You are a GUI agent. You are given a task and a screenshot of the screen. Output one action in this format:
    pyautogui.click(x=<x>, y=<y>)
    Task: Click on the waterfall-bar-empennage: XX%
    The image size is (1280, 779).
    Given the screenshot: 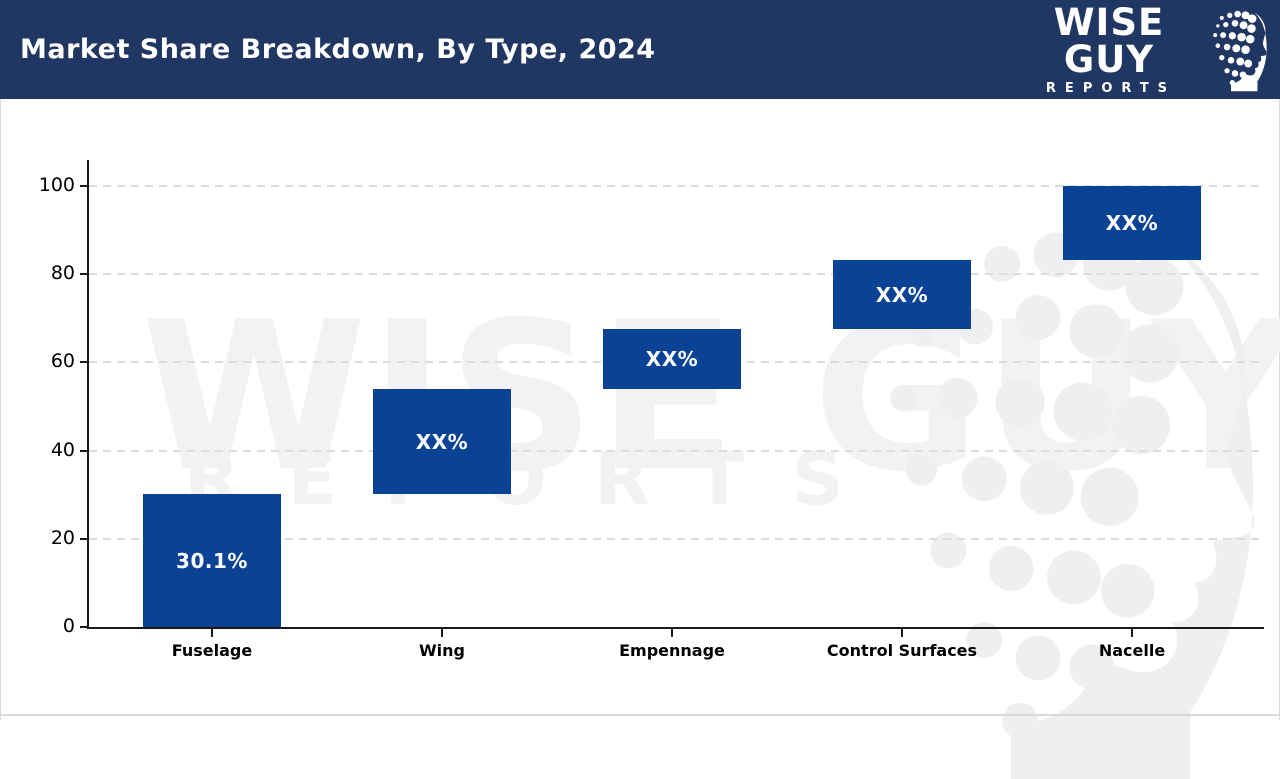 What is the action you would take?
    pyautogui.click(x=672, y=359)
    